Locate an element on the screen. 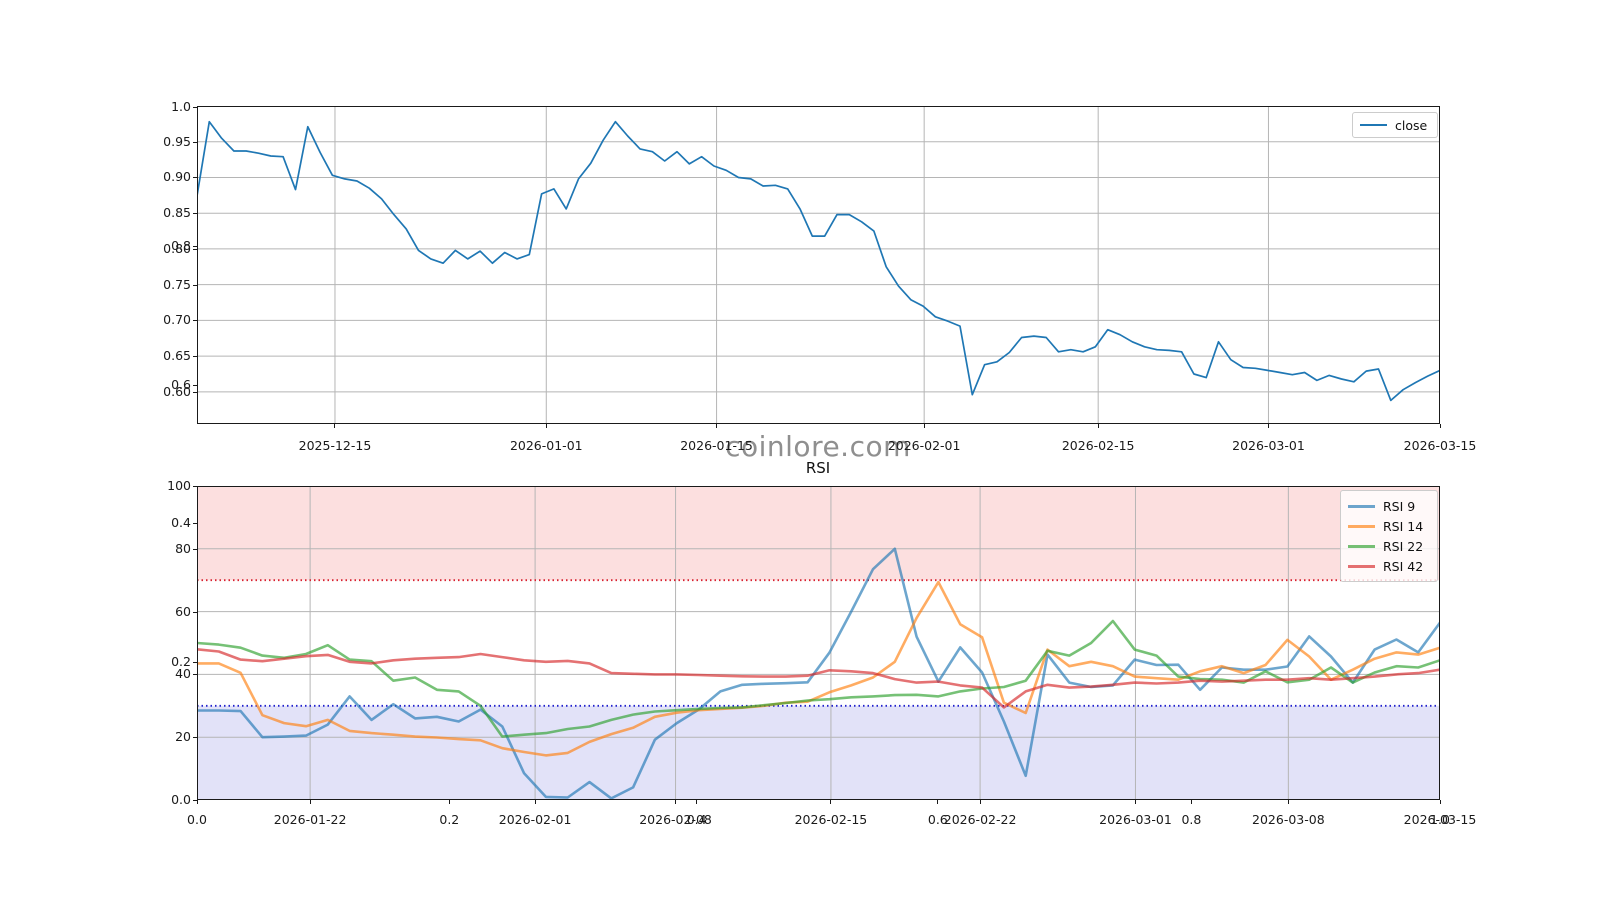 This screenshot has width=1600, height=900. legend-label: RSI 22 is located at coordinates (1403, 546).